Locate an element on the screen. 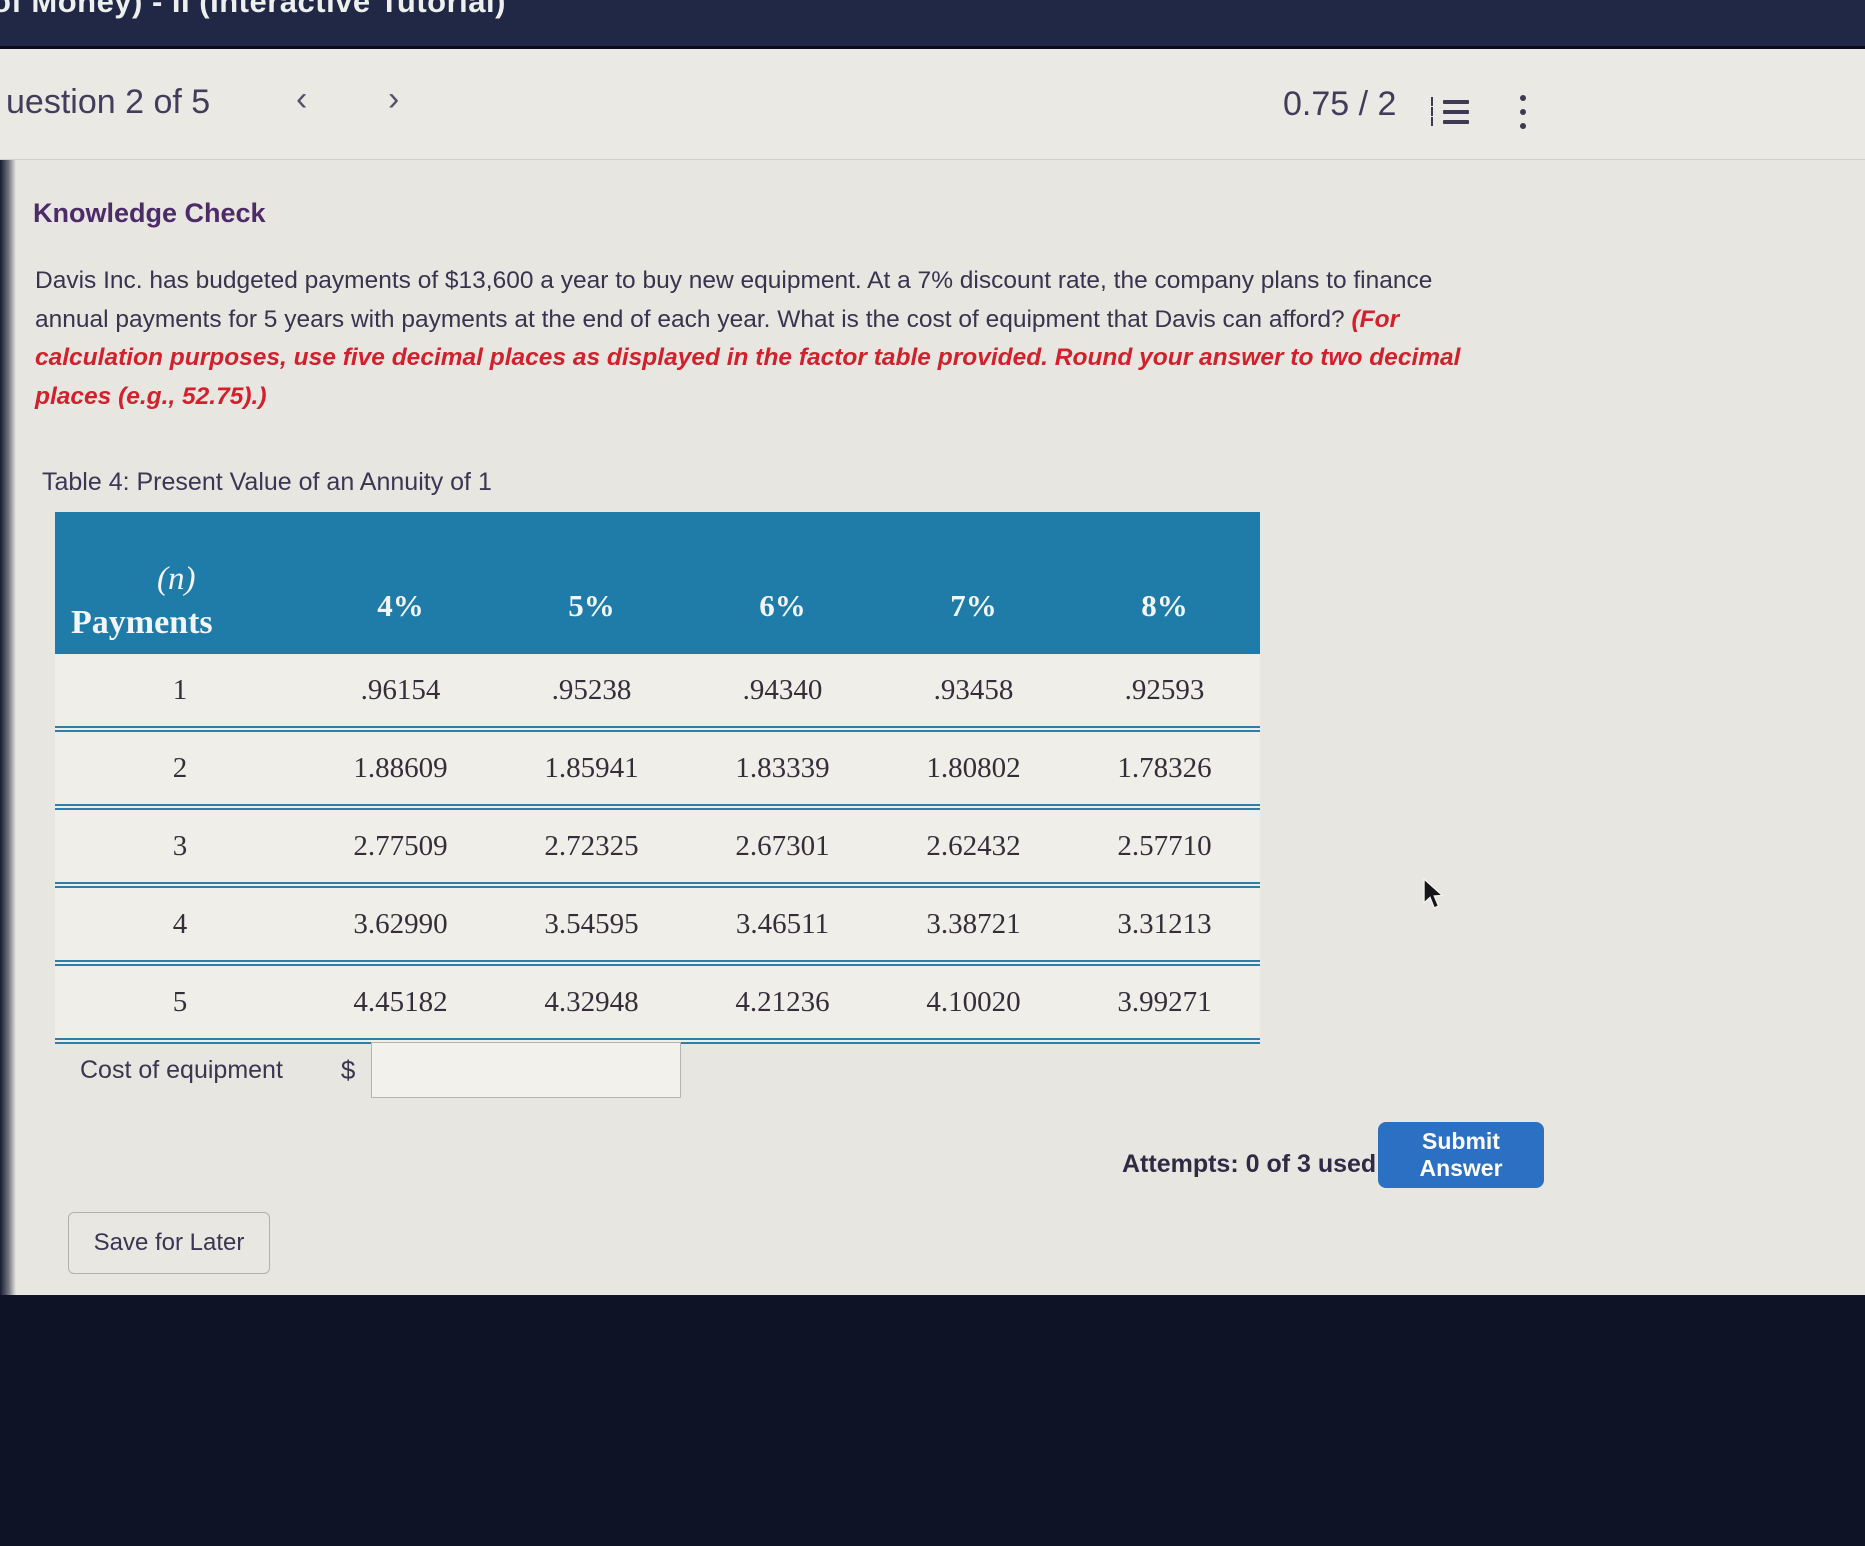 The width and height of the screenshot is (1865, 1546). save-for-later-button: Save for Later is located at coordinates (169, 1243).